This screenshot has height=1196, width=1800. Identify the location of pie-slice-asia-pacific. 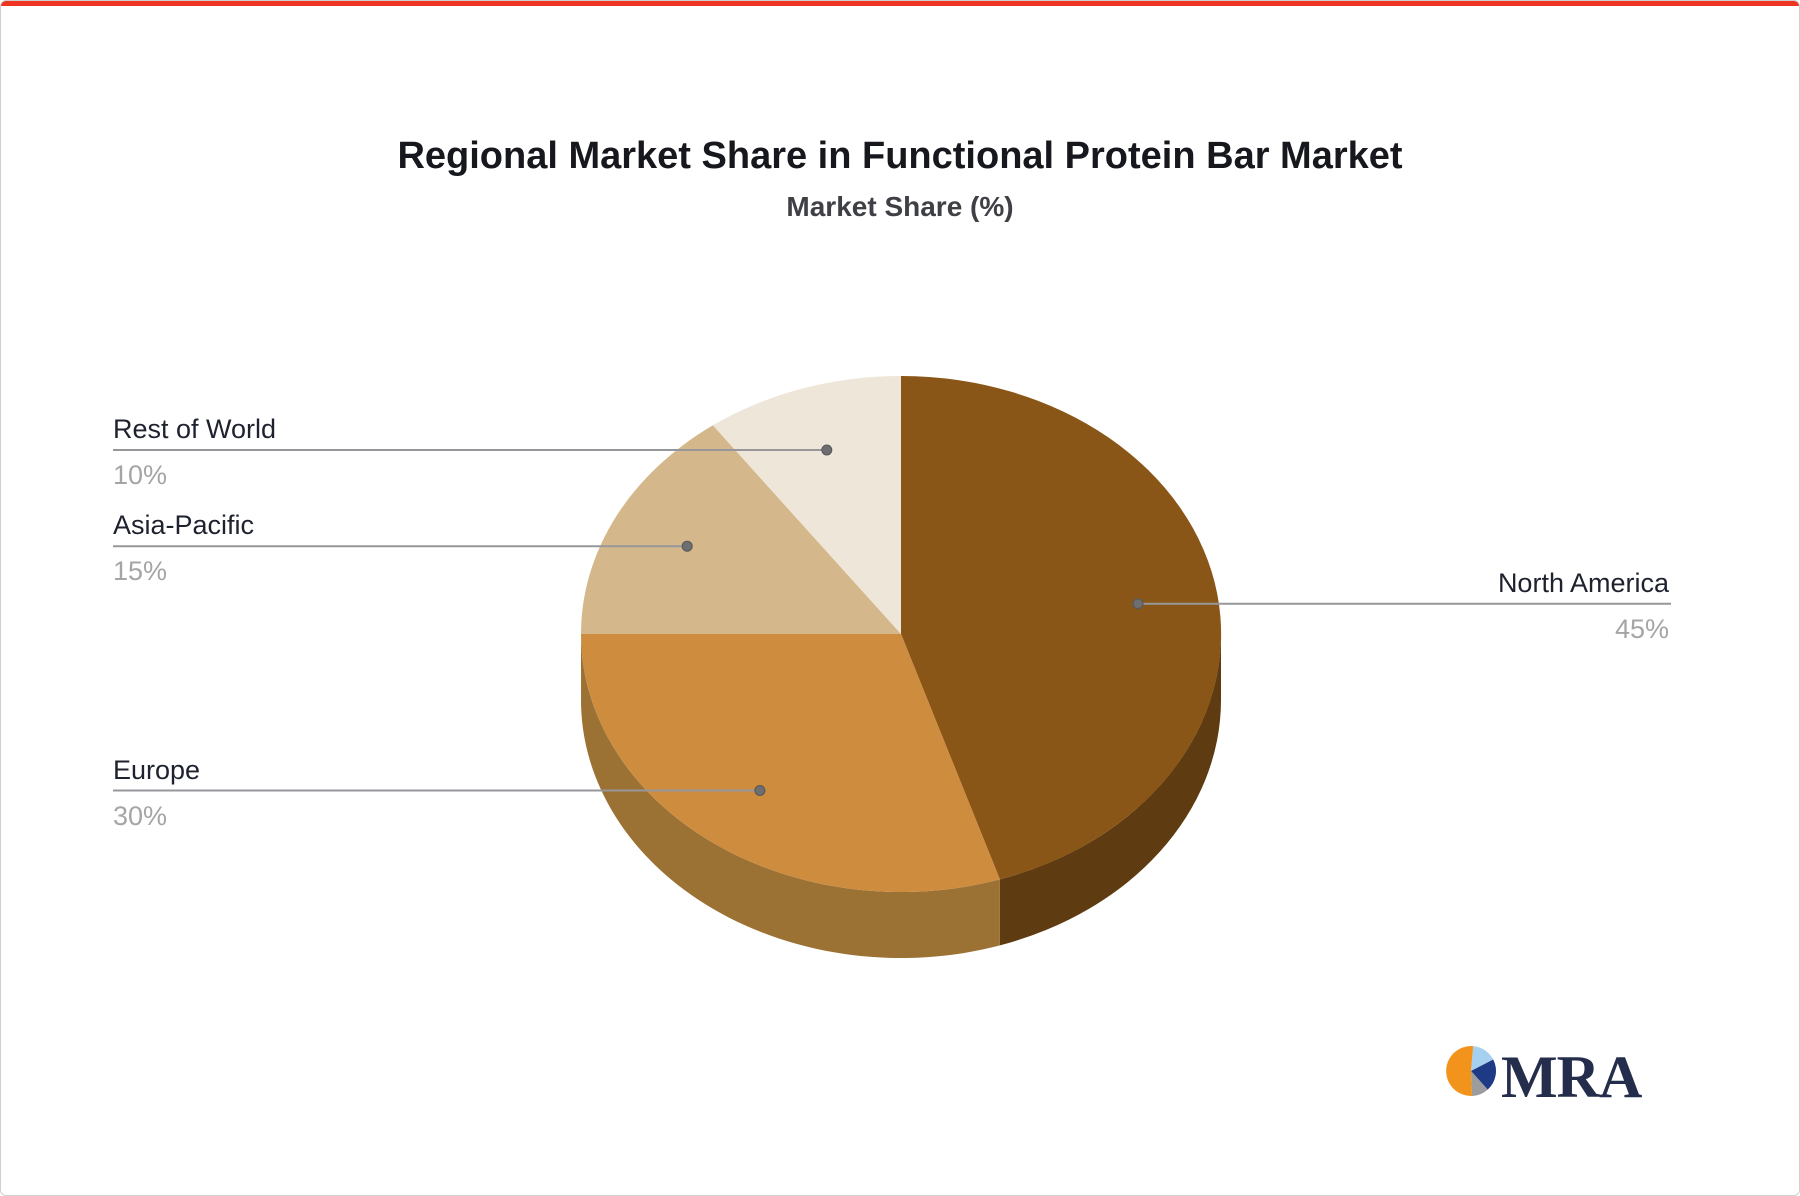
(741, 529).